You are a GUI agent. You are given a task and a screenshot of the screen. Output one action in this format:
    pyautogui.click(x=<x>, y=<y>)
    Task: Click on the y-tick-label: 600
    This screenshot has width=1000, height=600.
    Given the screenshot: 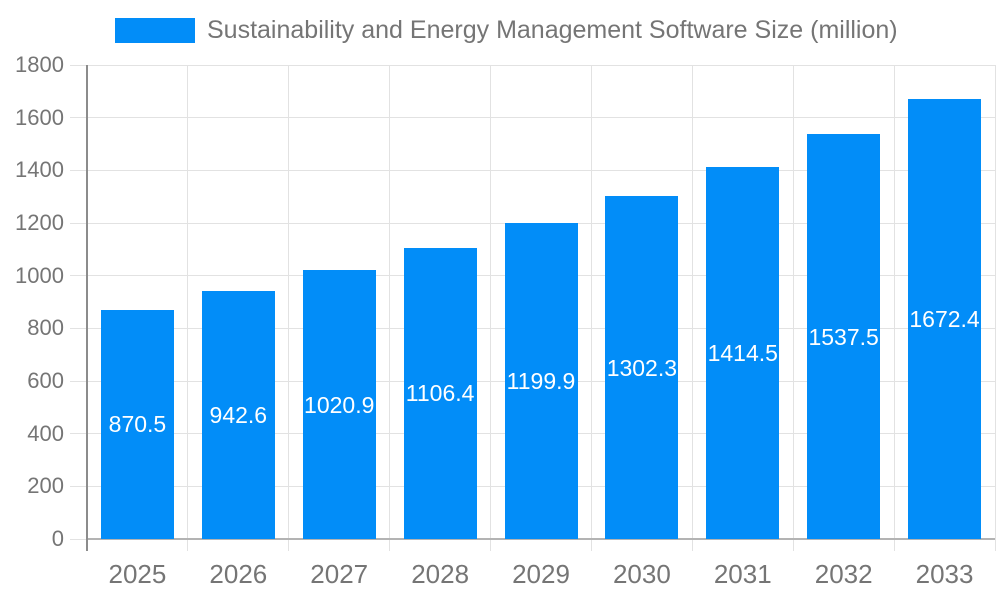 What is the action you would take?
    pyautogui.click(x=45, y=380)
    